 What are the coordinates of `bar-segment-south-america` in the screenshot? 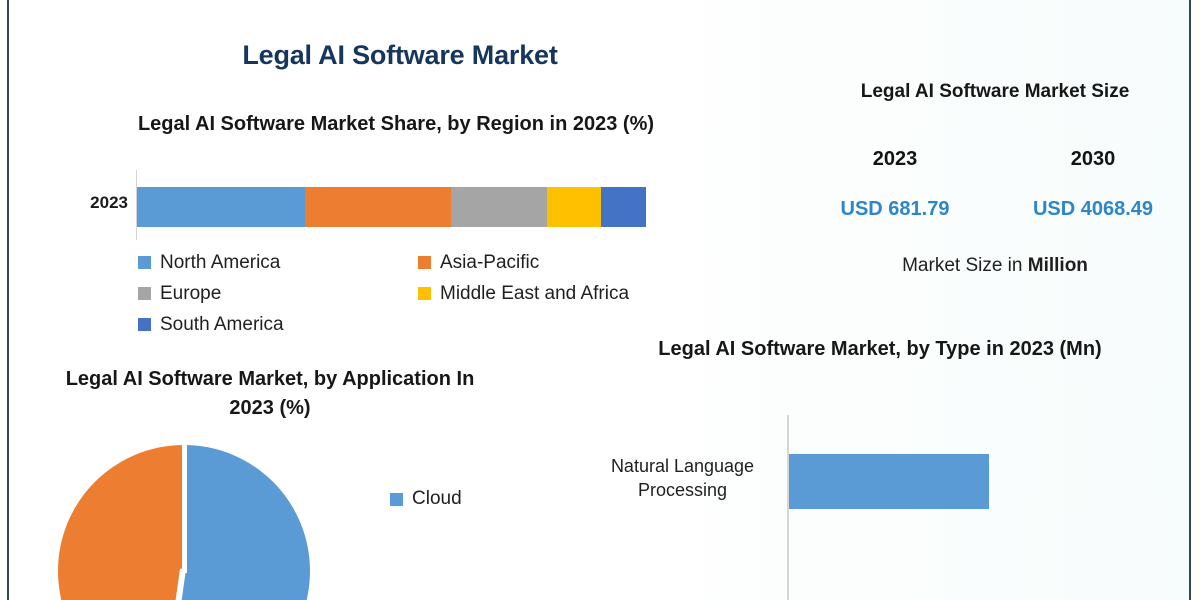 It's located at (623, 207).